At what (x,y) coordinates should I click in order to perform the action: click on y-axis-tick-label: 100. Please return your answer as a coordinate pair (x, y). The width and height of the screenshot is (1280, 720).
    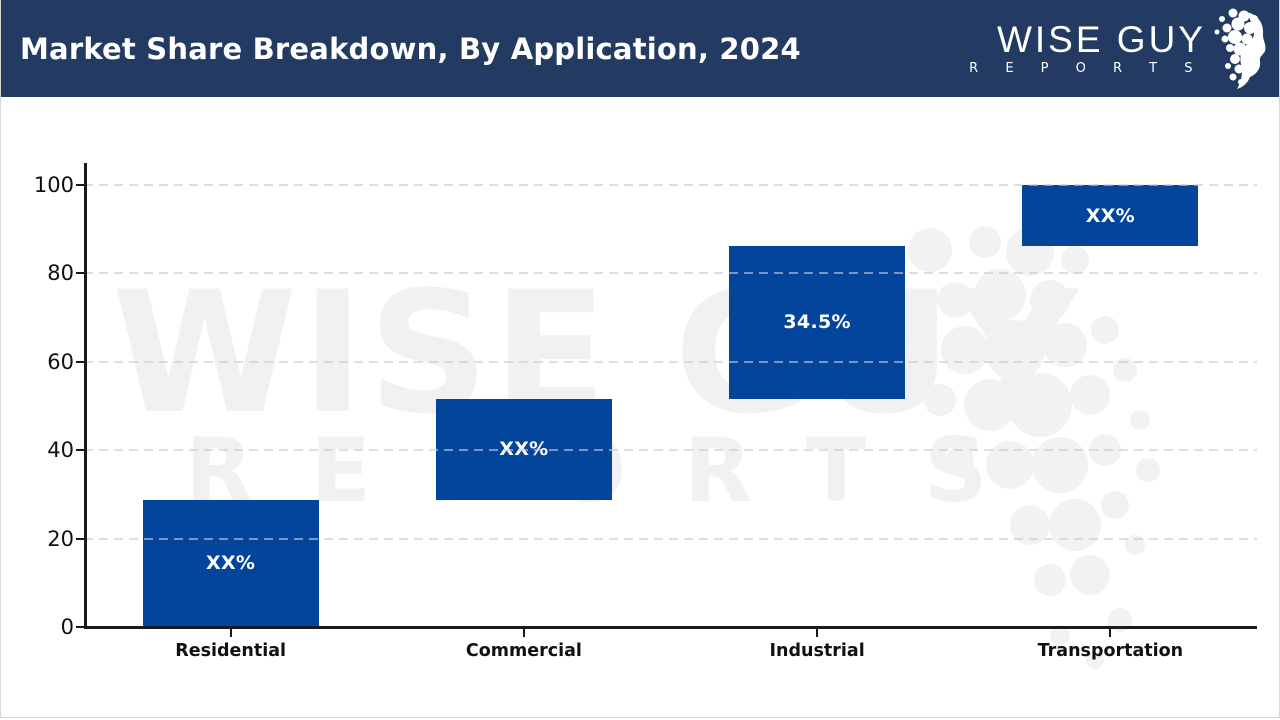
    Looking at the image, I should click on (53, 185).